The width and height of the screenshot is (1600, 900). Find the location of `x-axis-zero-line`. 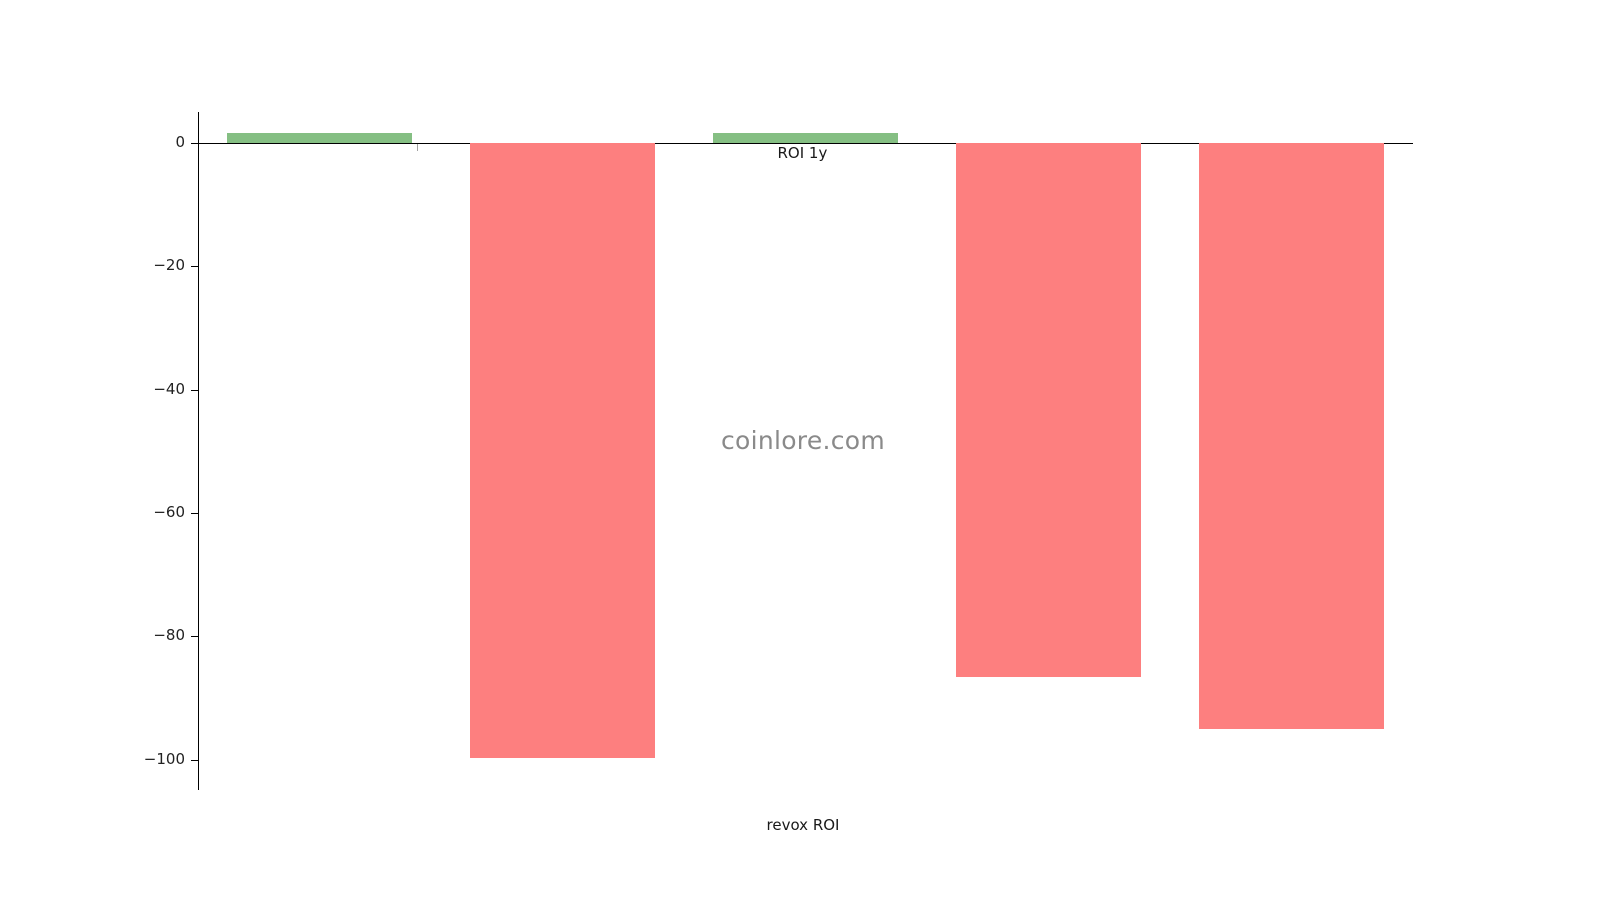

x-axis-zero-line is located at coordinates (805, 143).